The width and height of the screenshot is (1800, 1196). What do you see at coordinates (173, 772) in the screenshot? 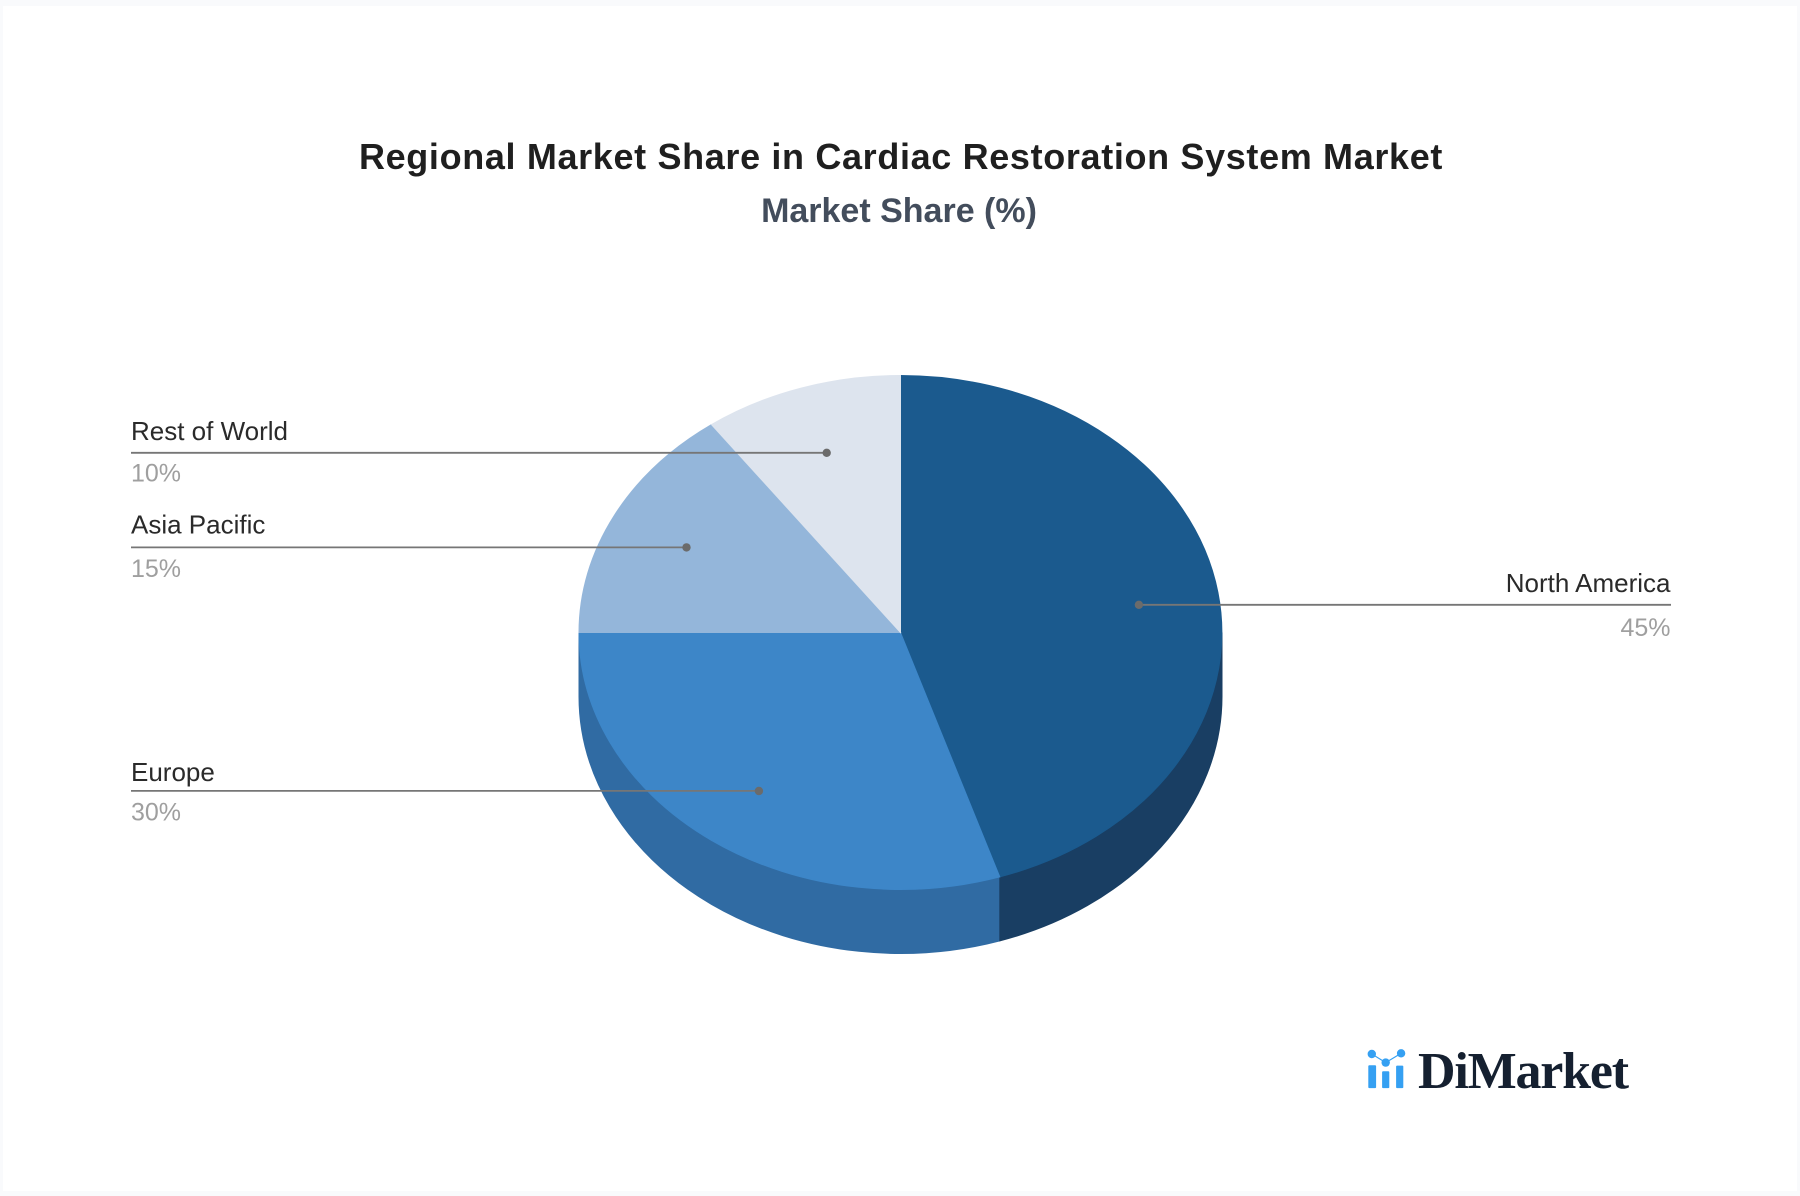
I see `svg-text: Europe` at bounding box center [173, 772].